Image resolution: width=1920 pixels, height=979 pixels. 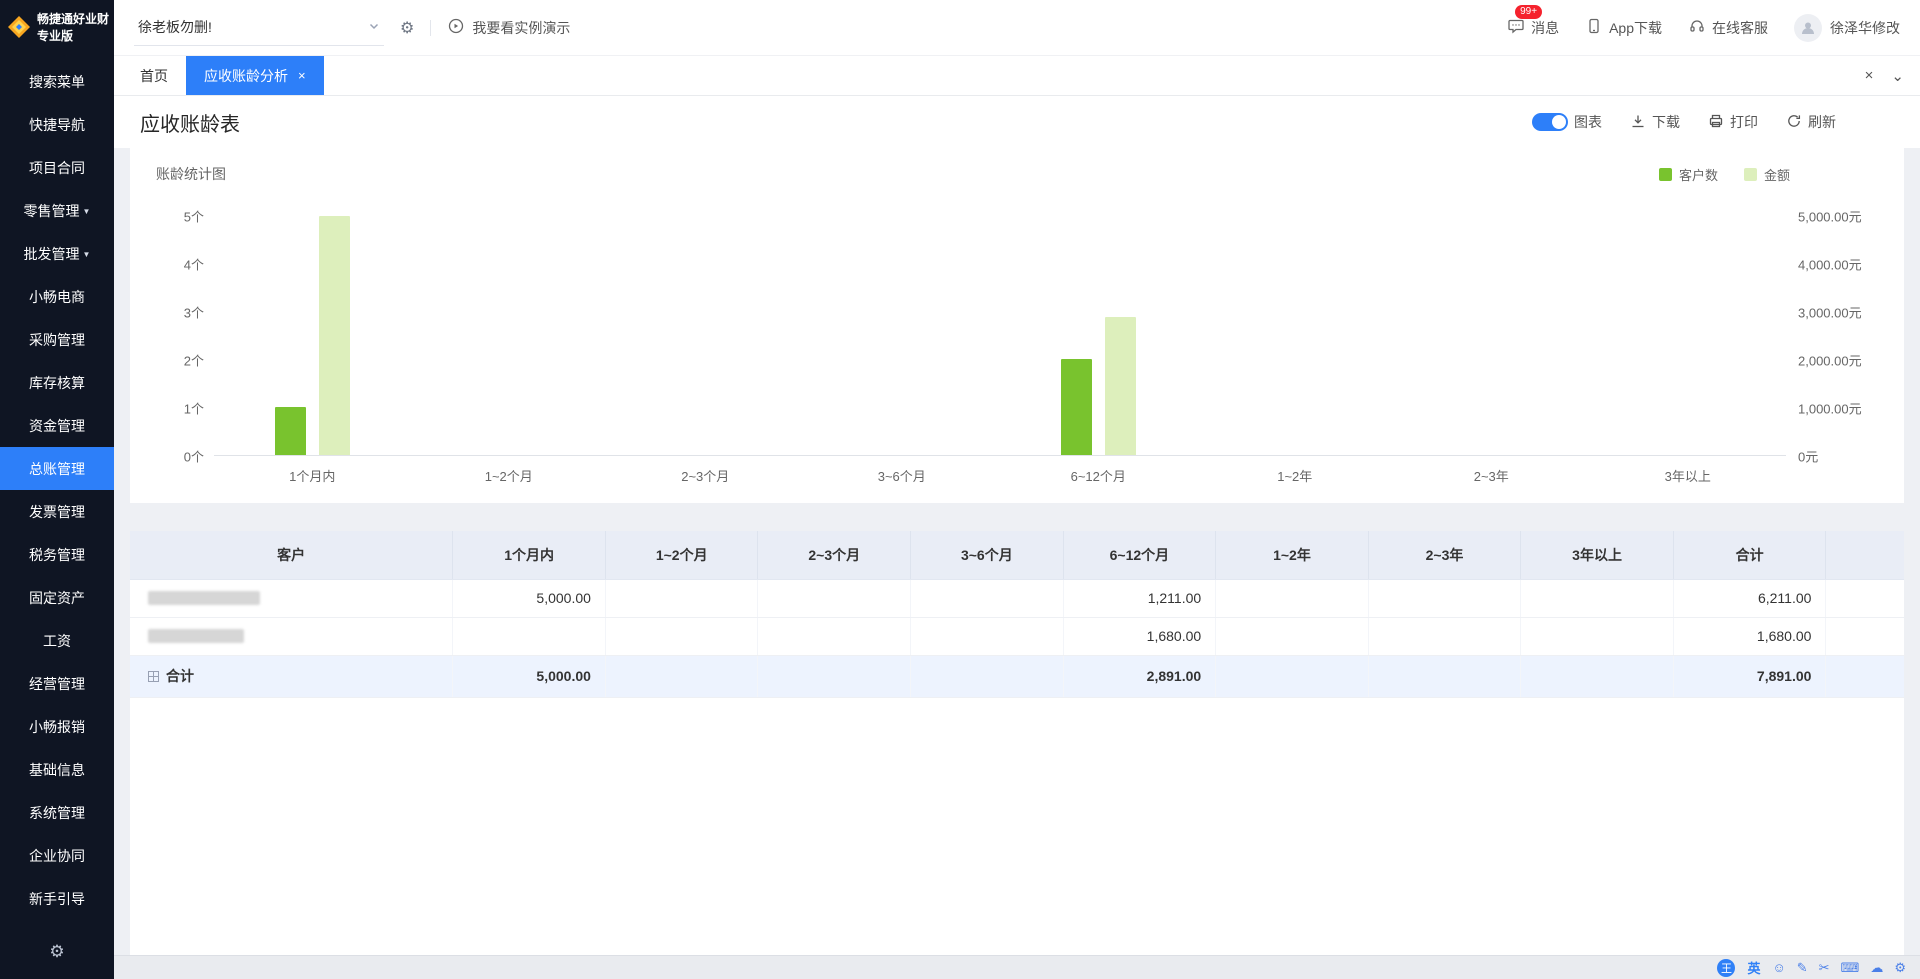 I want to click on ime-logo-icon: 王, so click(x=1726, y=967).